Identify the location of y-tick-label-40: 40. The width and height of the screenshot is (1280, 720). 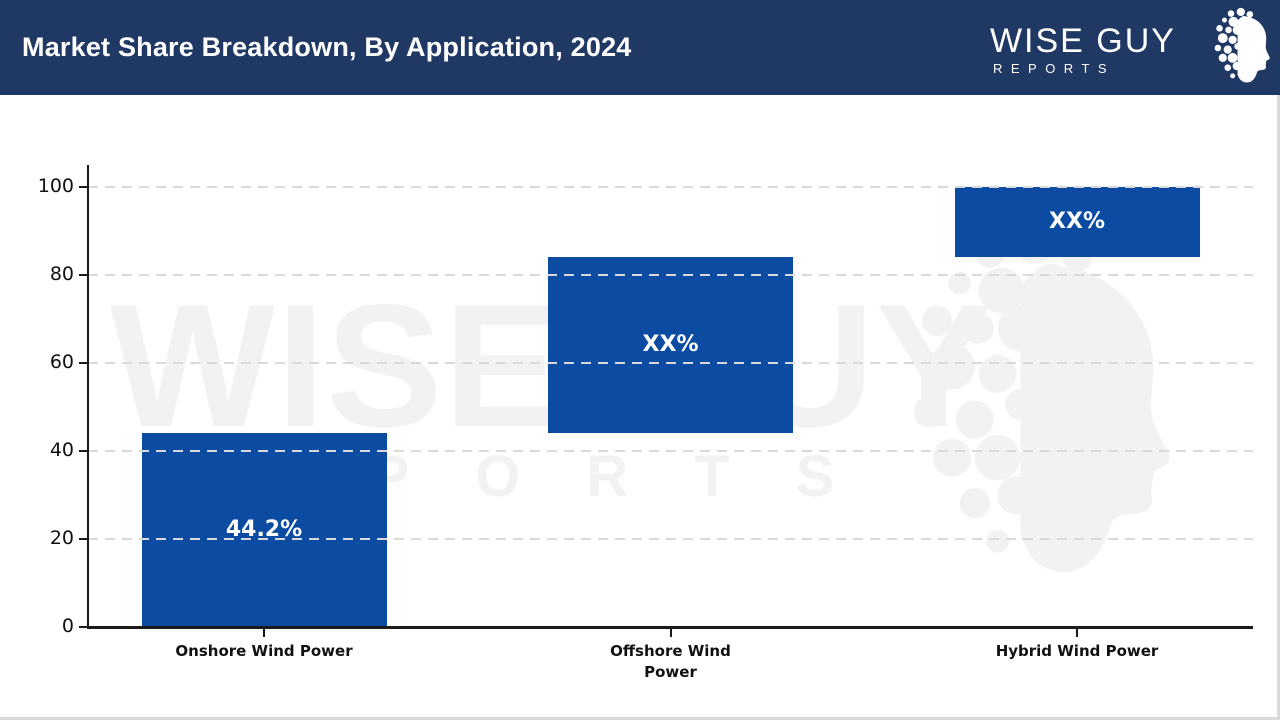
(61, 450).